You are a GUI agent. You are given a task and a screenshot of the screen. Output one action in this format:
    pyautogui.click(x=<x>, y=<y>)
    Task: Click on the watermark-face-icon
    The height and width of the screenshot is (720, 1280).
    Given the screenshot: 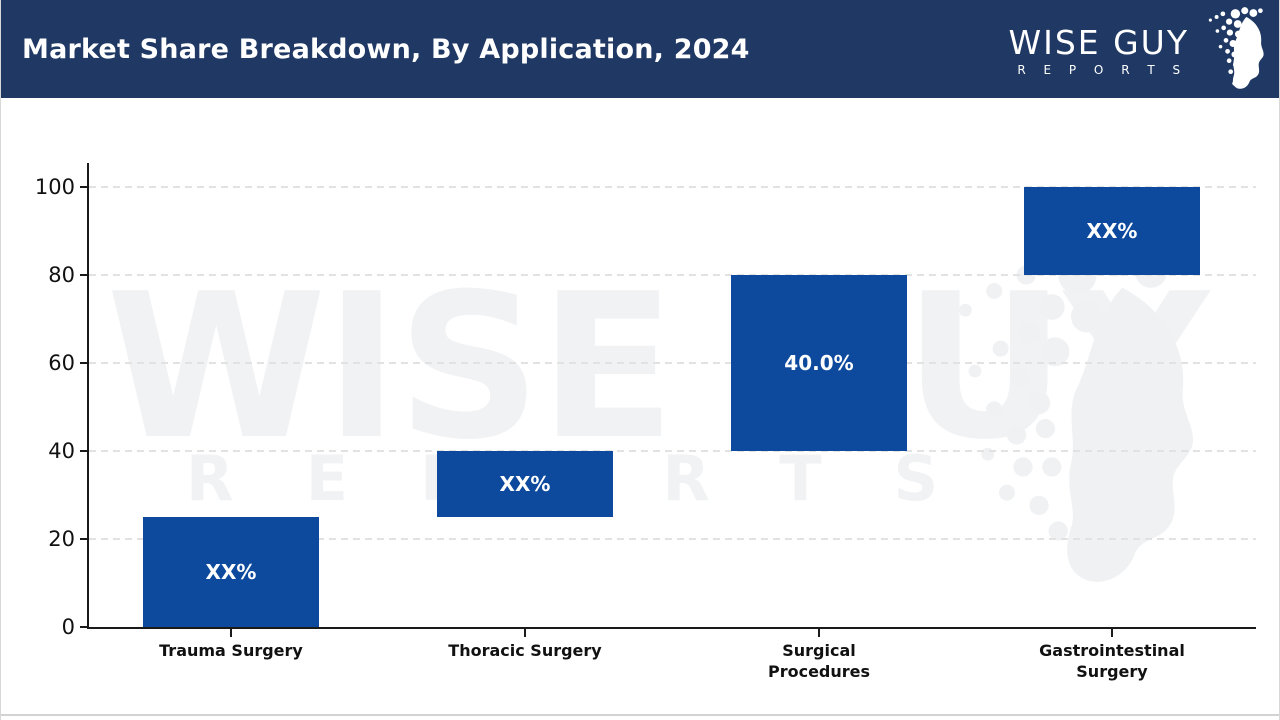 What is the action you would take?
    pyautogui.click(x=1076, y=414)
    